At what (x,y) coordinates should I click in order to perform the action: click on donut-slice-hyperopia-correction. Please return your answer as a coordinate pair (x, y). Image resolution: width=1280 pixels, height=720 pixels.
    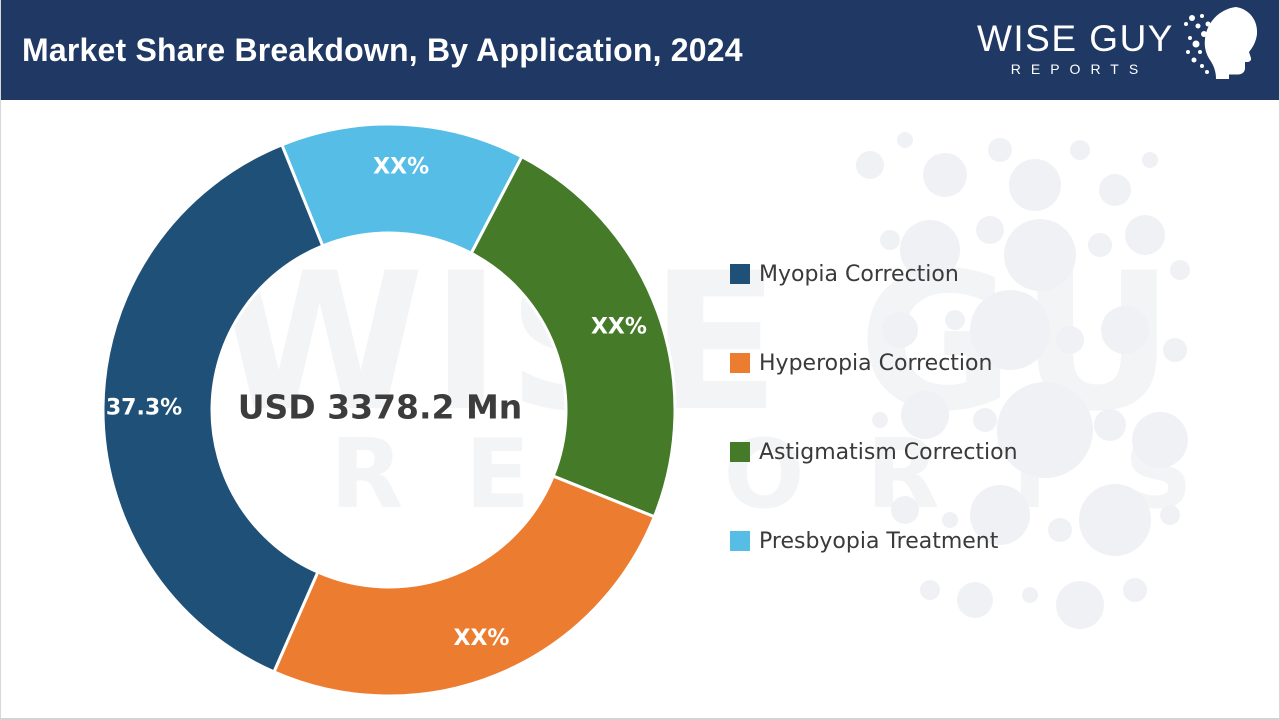
    Looking at the image, I should click on (464, 586).